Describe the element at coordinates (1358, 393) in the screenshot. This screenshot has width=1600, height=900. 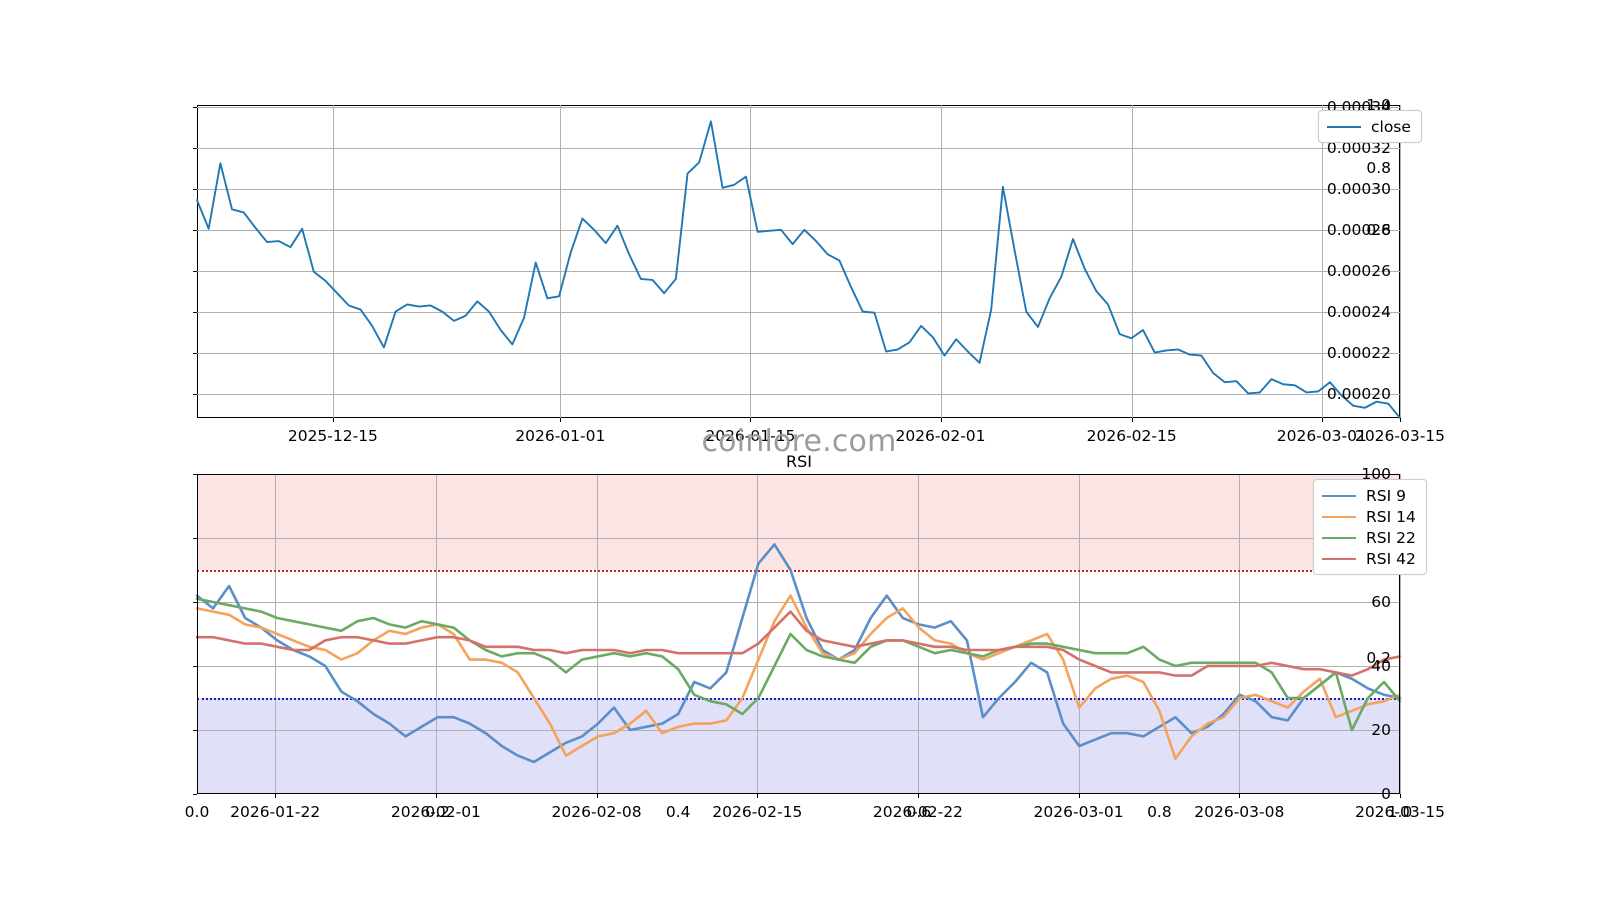
I see `price-y-tick-label: 0.00020` at that location.